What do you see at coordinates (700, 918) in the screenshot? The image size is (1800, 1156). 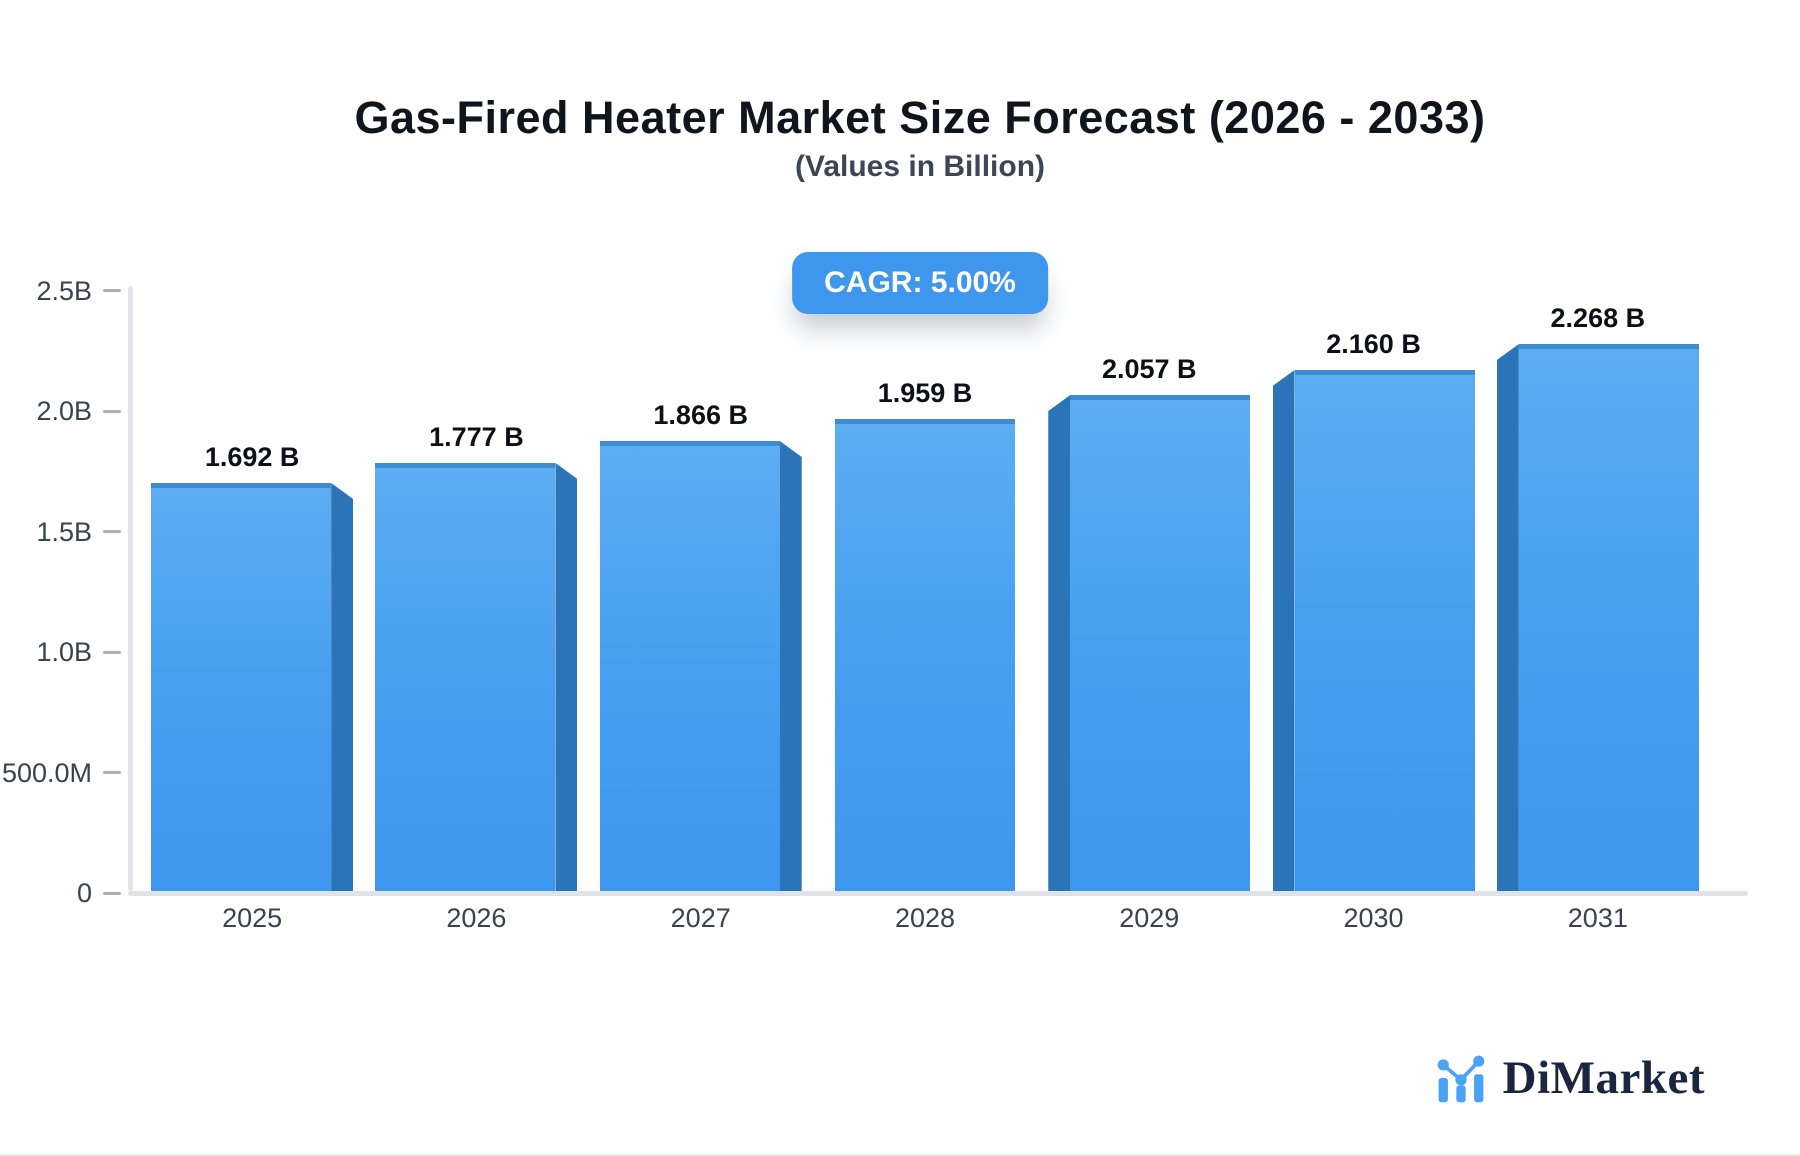 I see `x-tick-label-2027: 2027` at bounding box center [700, 918].